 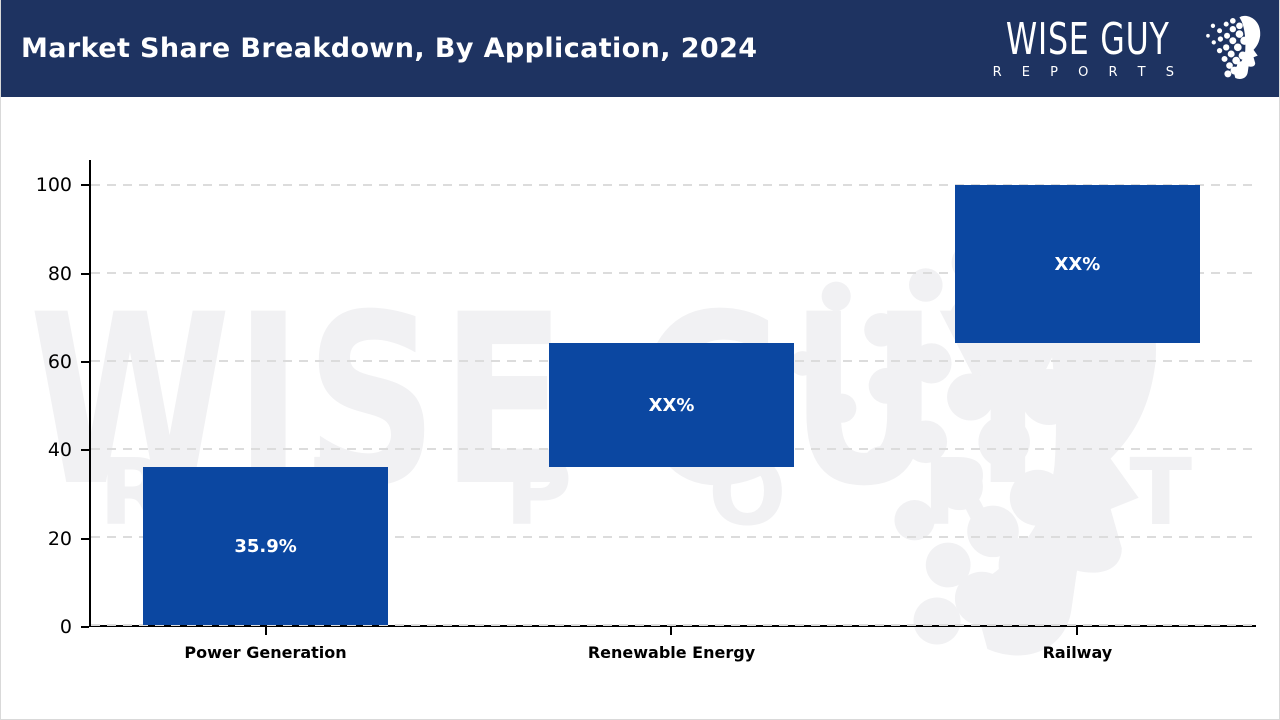 What do you see at coordinates (1087, 72) in the screenshot?
I see `brand-subtitle: R E P O R T S` at bounding box center [1087, 72].